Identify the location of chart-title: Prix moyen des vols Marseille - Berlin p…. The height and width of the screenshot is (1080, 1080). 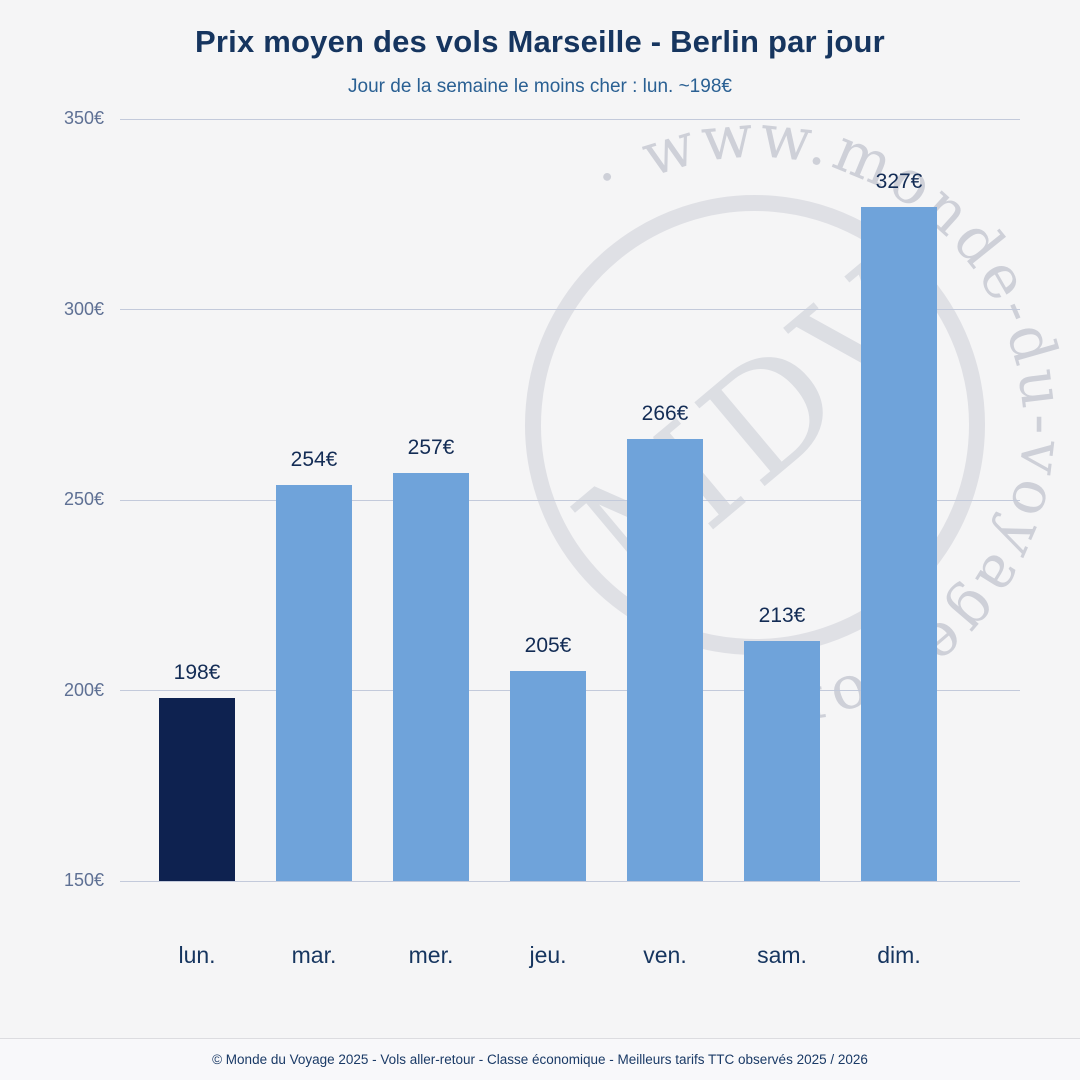
(540, 41).